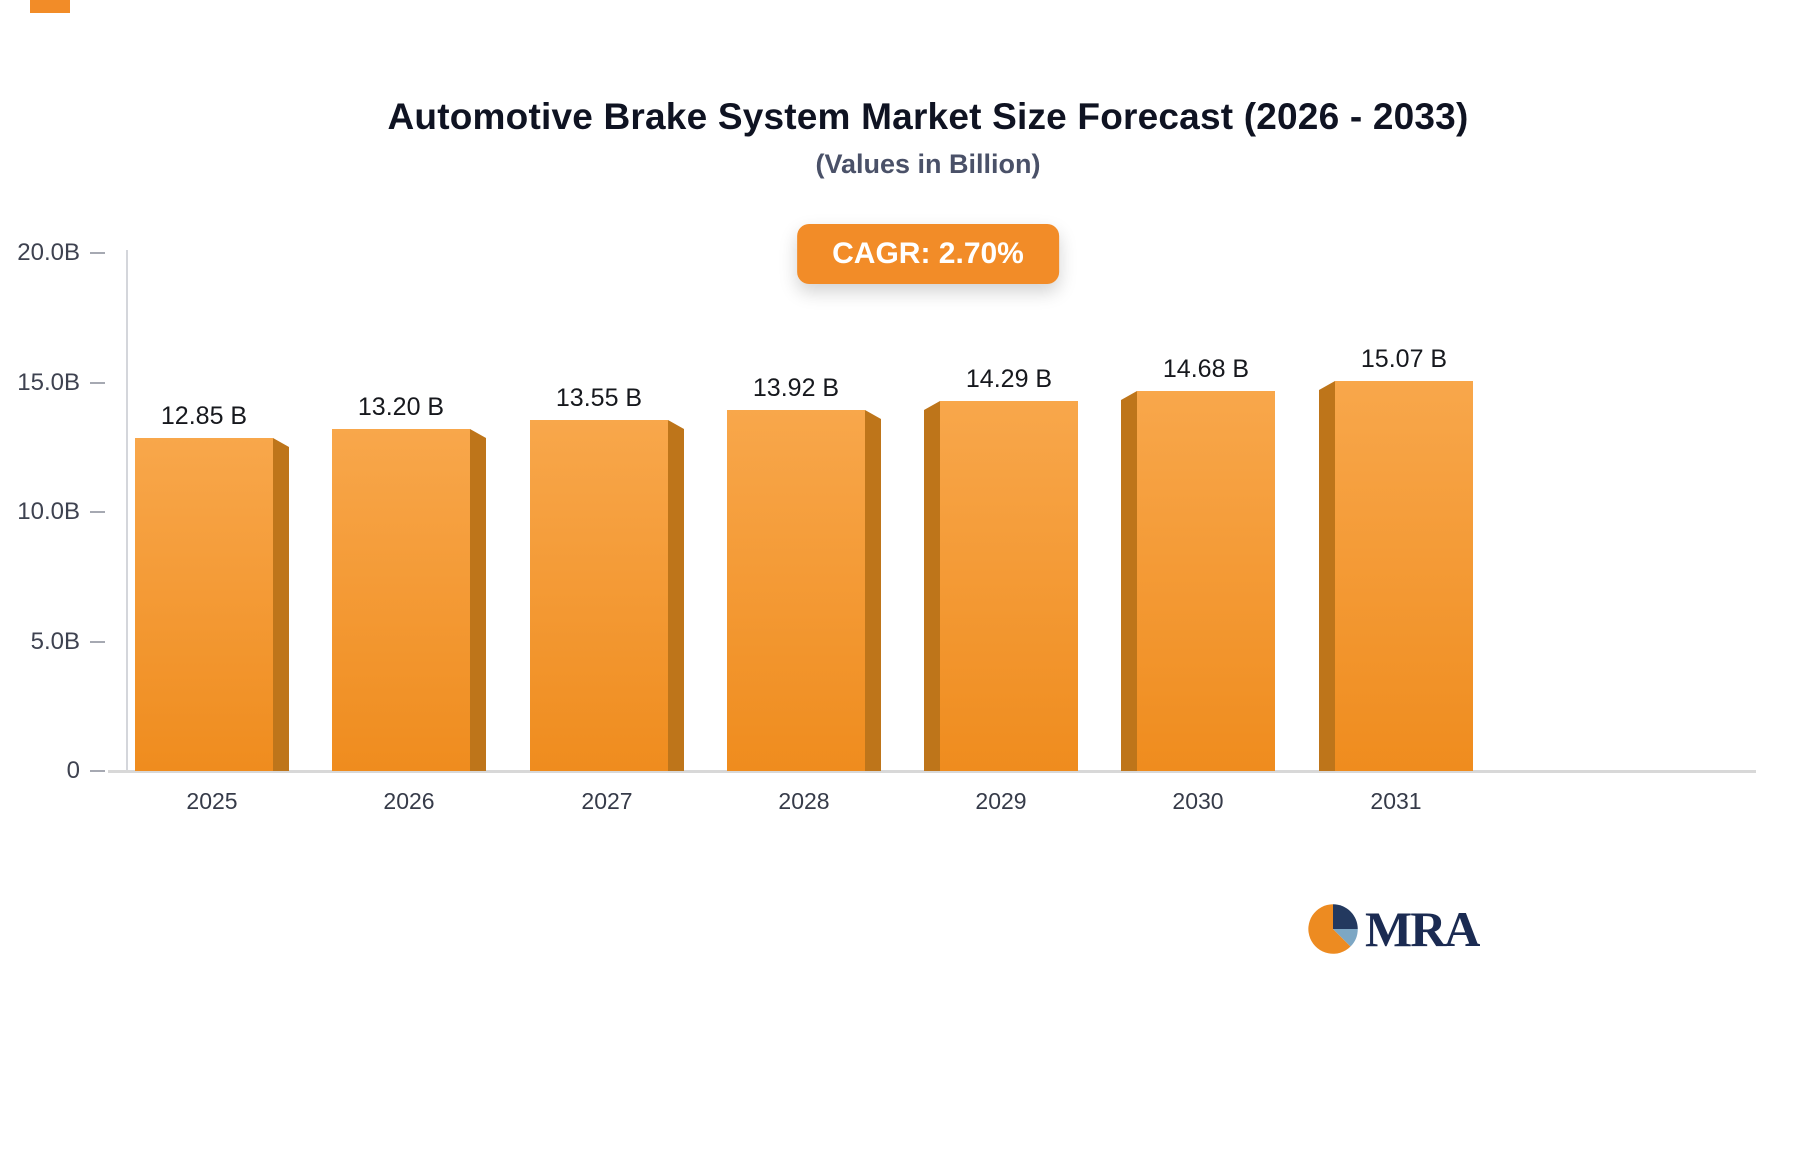  Describe the element at coordinates (50, 6) in the screenshot. I see `top-left-artifact` at that location.